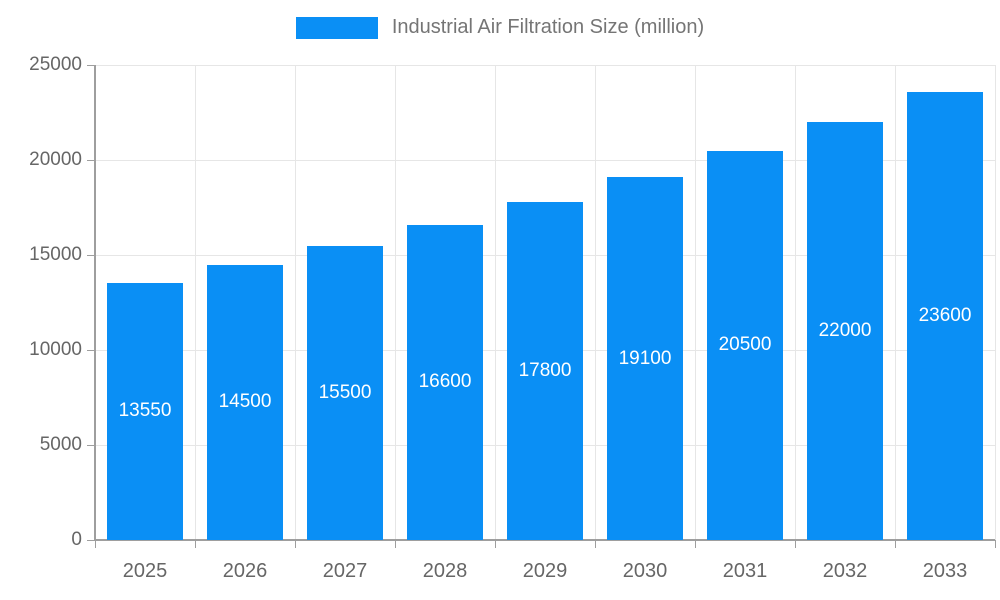  I want to click on bar-2027, so click(345, 392).